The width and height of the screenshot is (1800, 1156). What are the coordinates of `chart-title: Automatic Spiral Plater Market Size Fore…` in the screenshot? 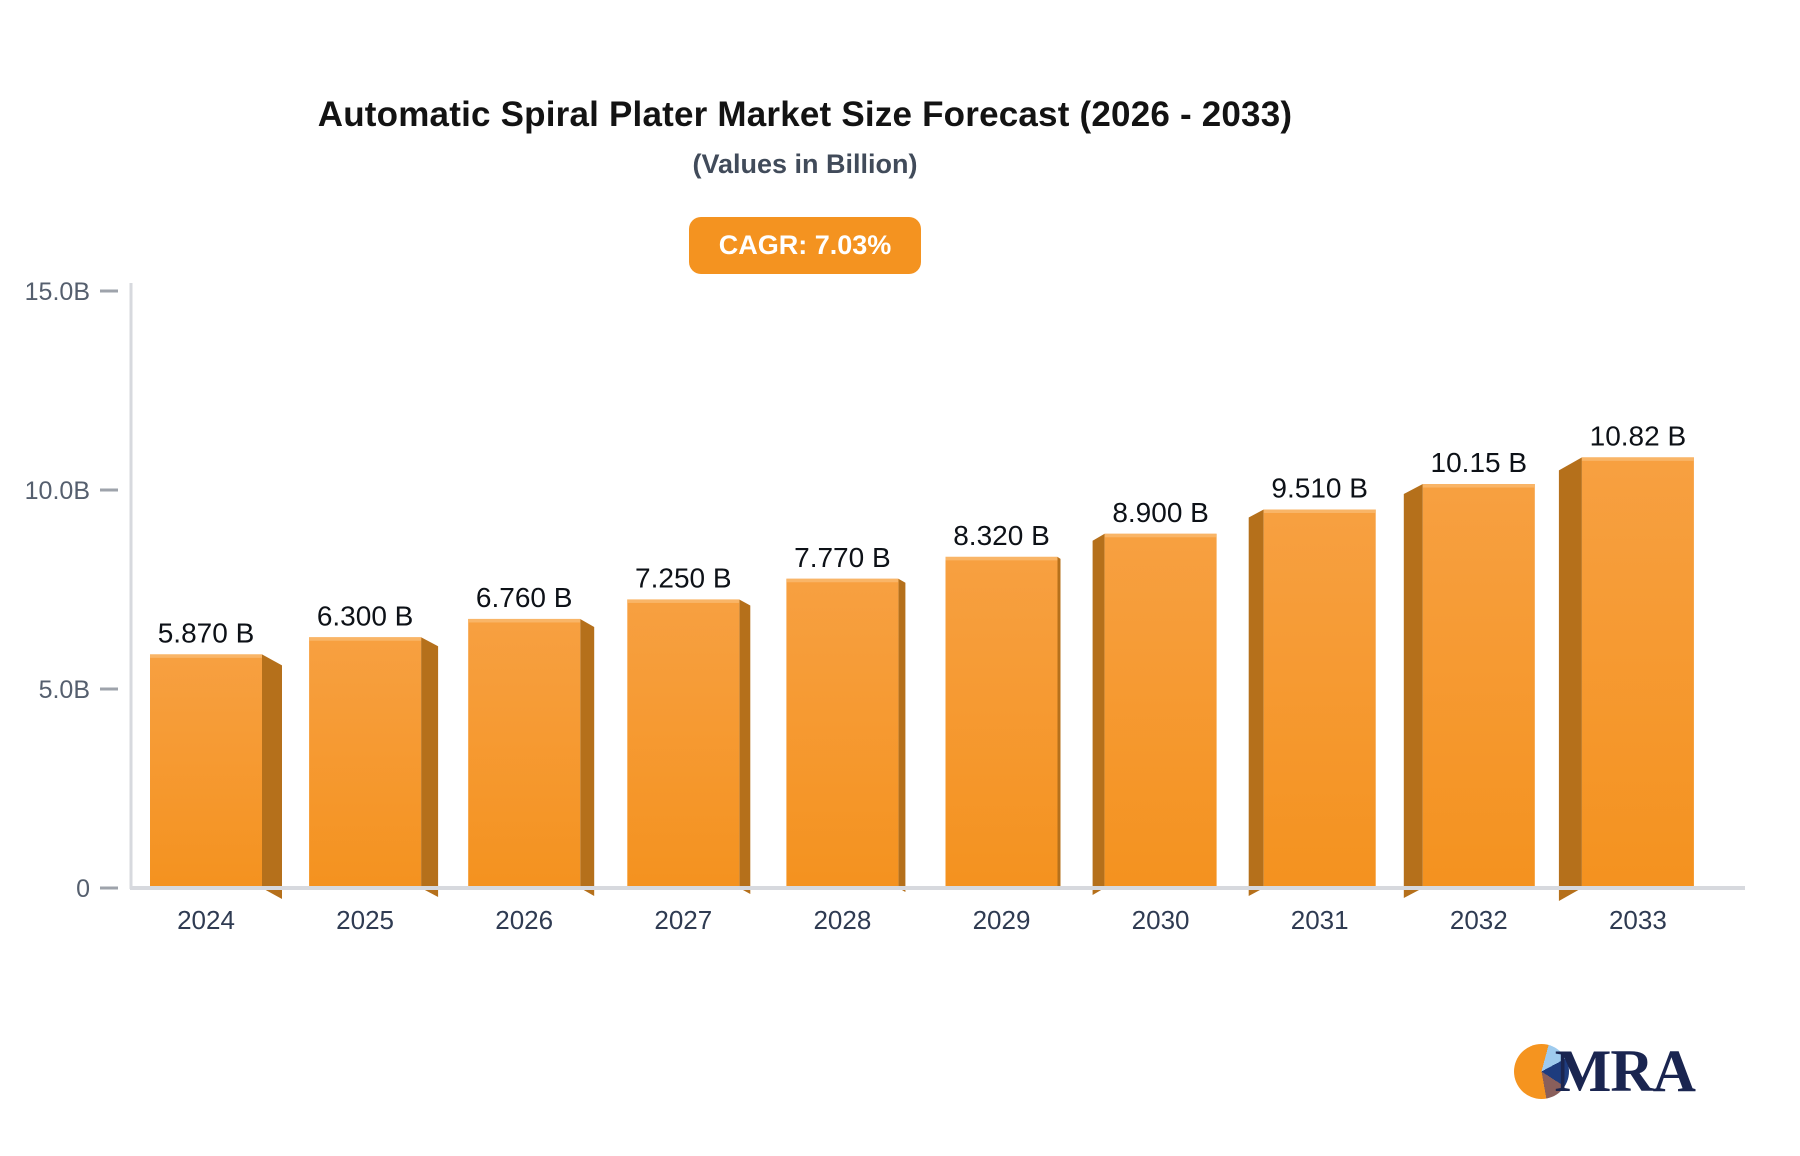 It's located at (805, 114).